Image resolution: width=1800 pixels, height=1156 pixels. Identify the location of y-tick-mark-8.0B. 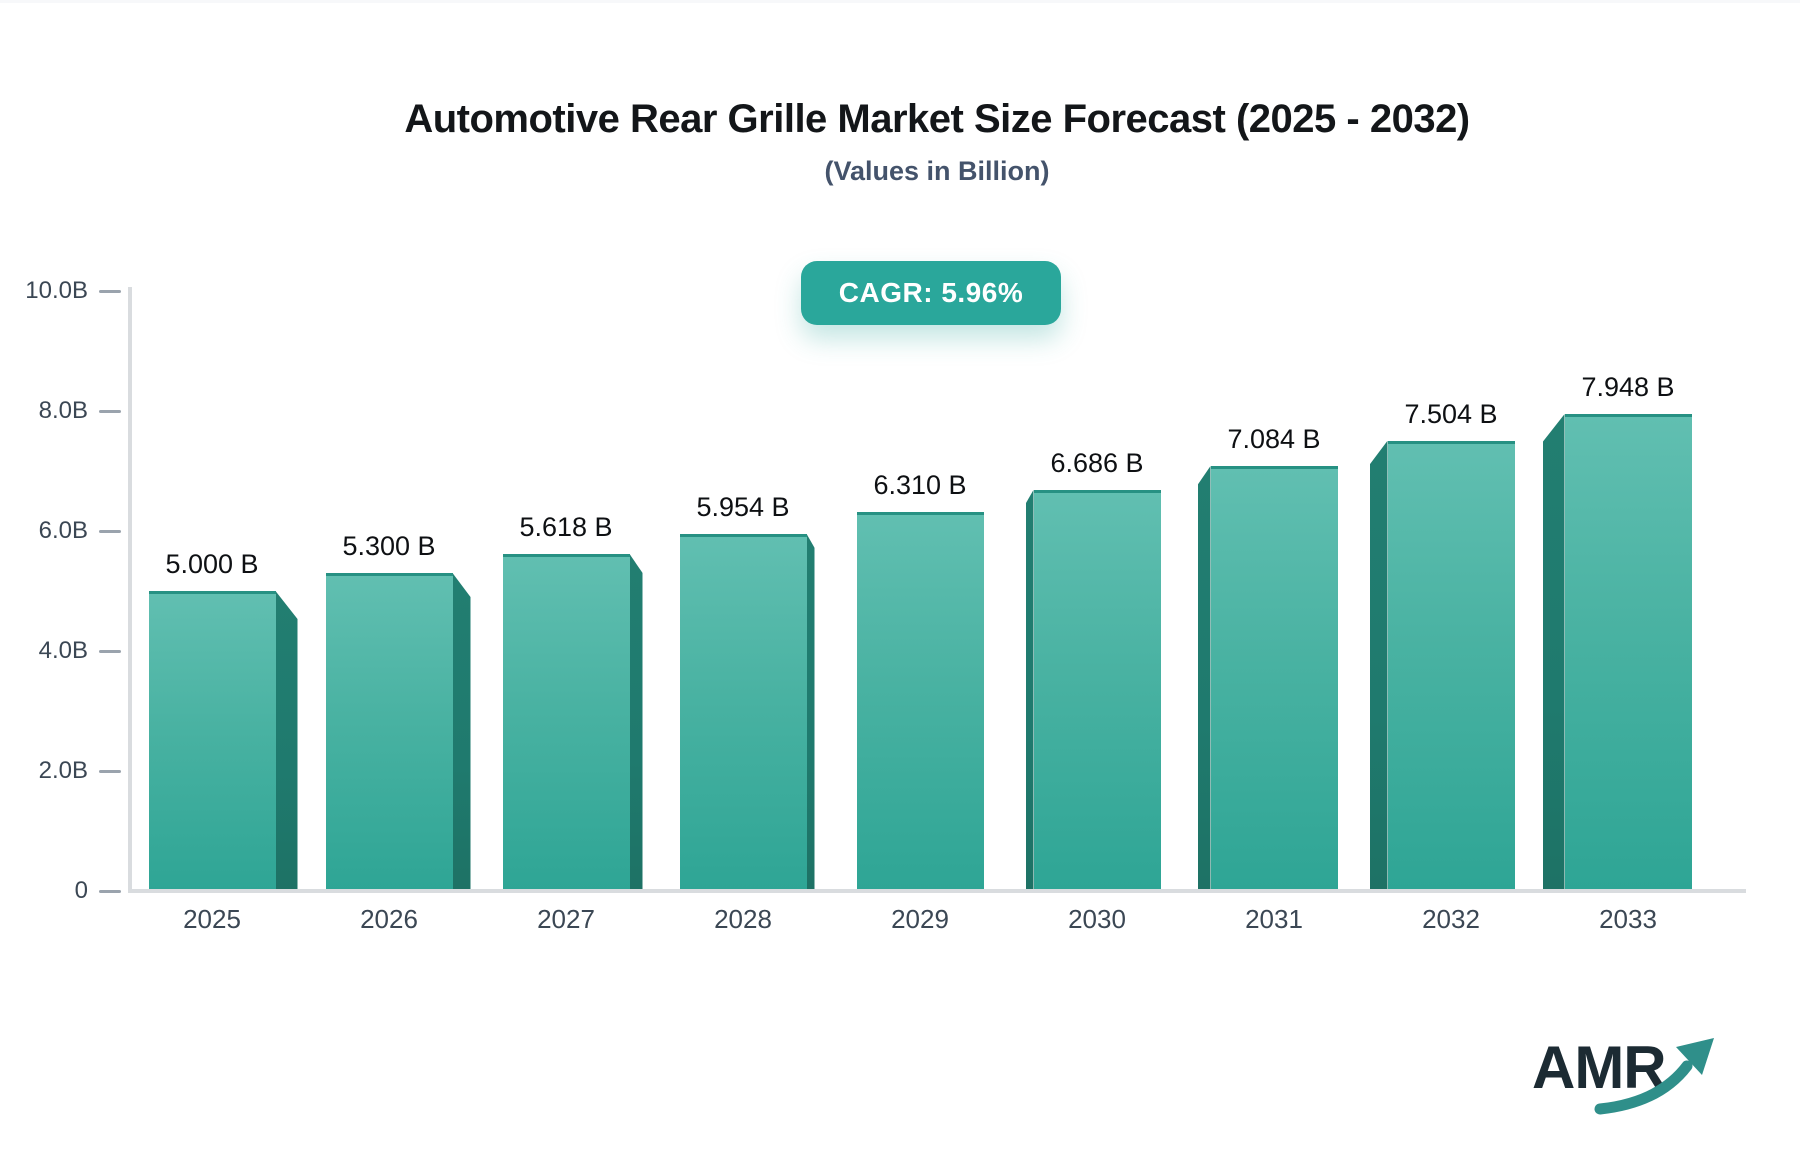
(110, 411).